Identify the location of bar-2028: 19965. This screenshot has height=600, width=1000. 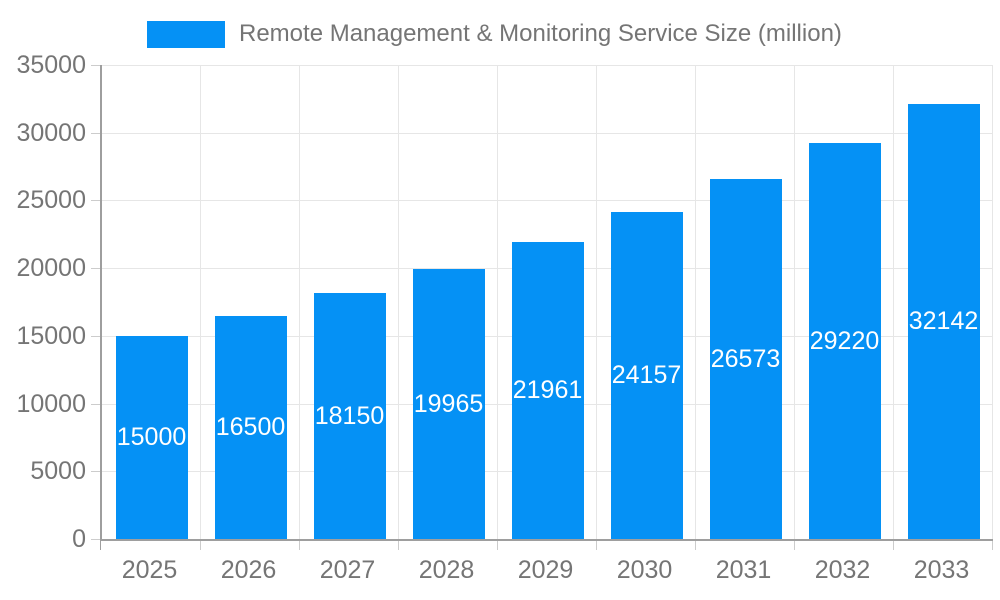
(448, 403).